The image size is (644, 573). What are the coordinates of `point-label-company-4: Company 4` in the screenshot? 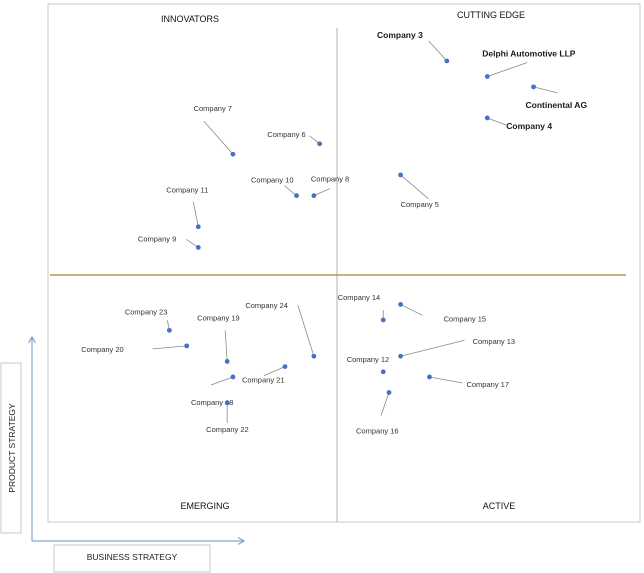 It's located at (529, 126).